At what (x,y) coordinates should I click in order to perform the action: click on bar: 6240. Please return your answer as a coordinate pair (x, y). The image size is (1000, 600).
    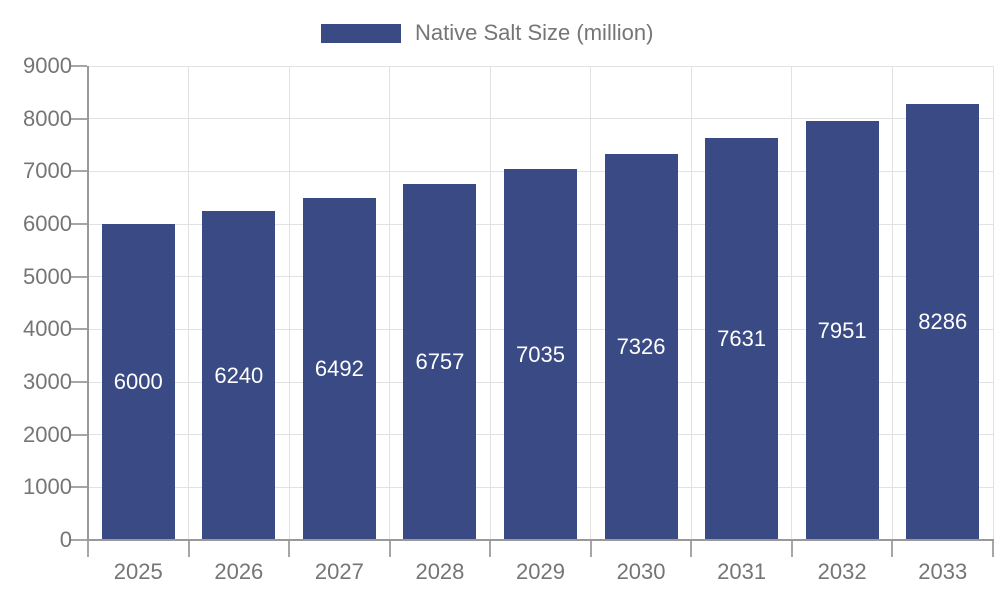
    Looking at the image, I should click on (239, 375).